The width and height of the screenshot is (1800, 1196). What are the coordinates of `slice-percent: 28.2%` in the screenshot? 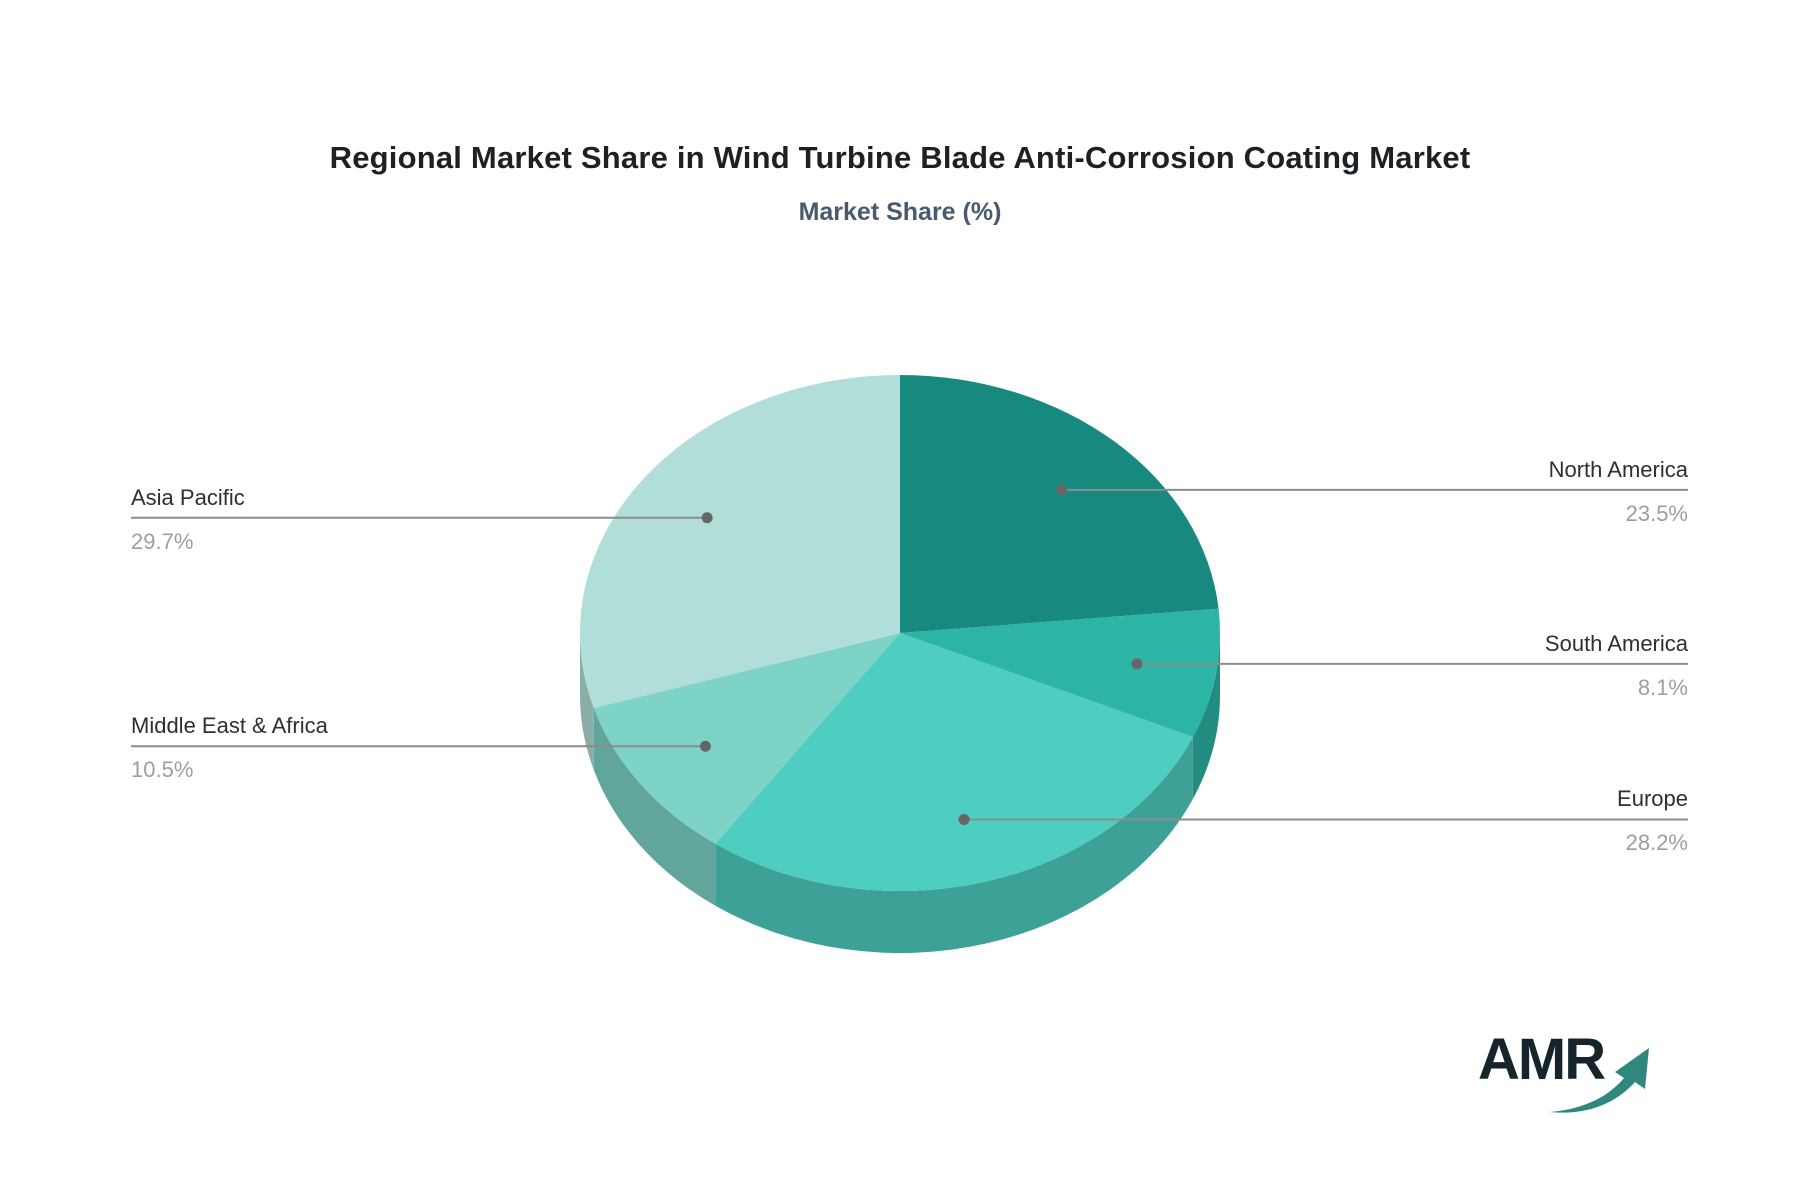 It's located at (1656, 843).